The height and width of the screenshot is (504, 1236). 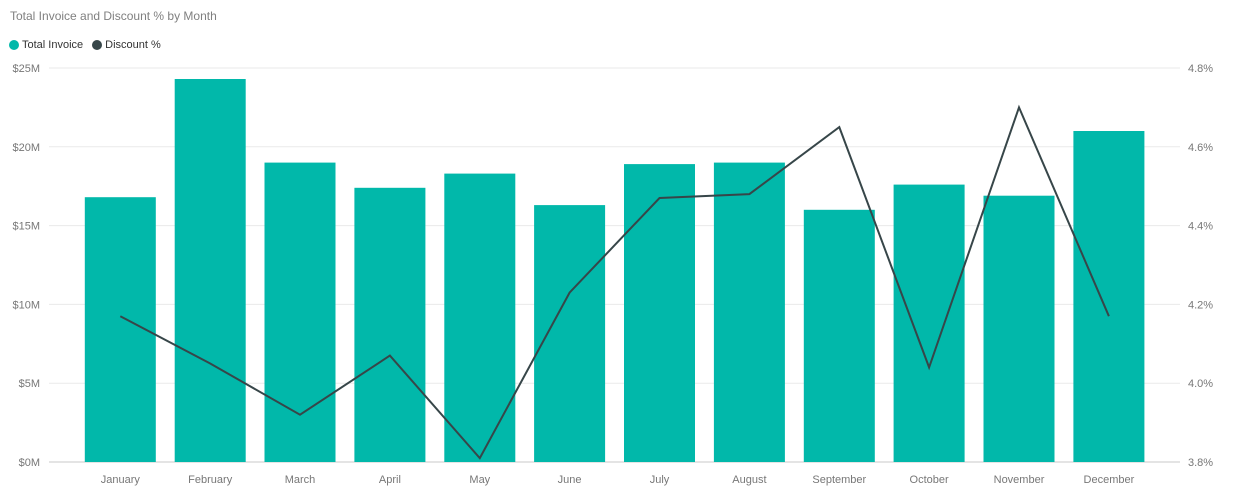 I want to click on x-label-october: October, so click(x=929, y=480).